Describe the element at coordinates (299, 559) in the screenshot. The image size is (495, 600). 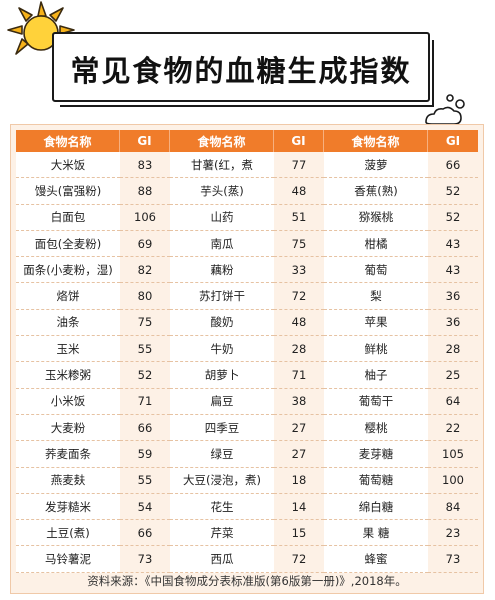
I see `gi-value-cell: 72` at that location.